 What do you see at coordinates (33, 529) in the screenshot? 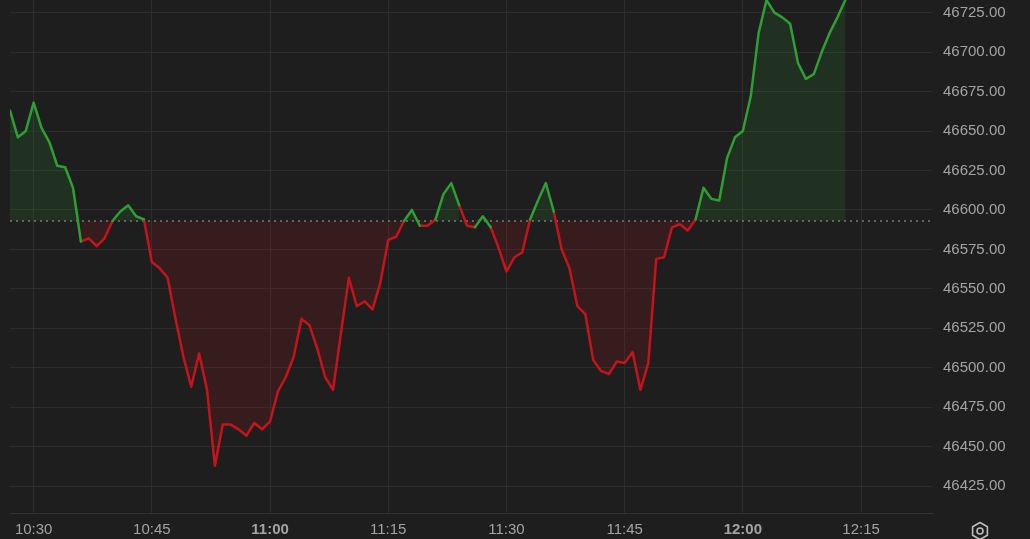
I see `x-tick-label: 10:30` at bounding box center [33, 529].